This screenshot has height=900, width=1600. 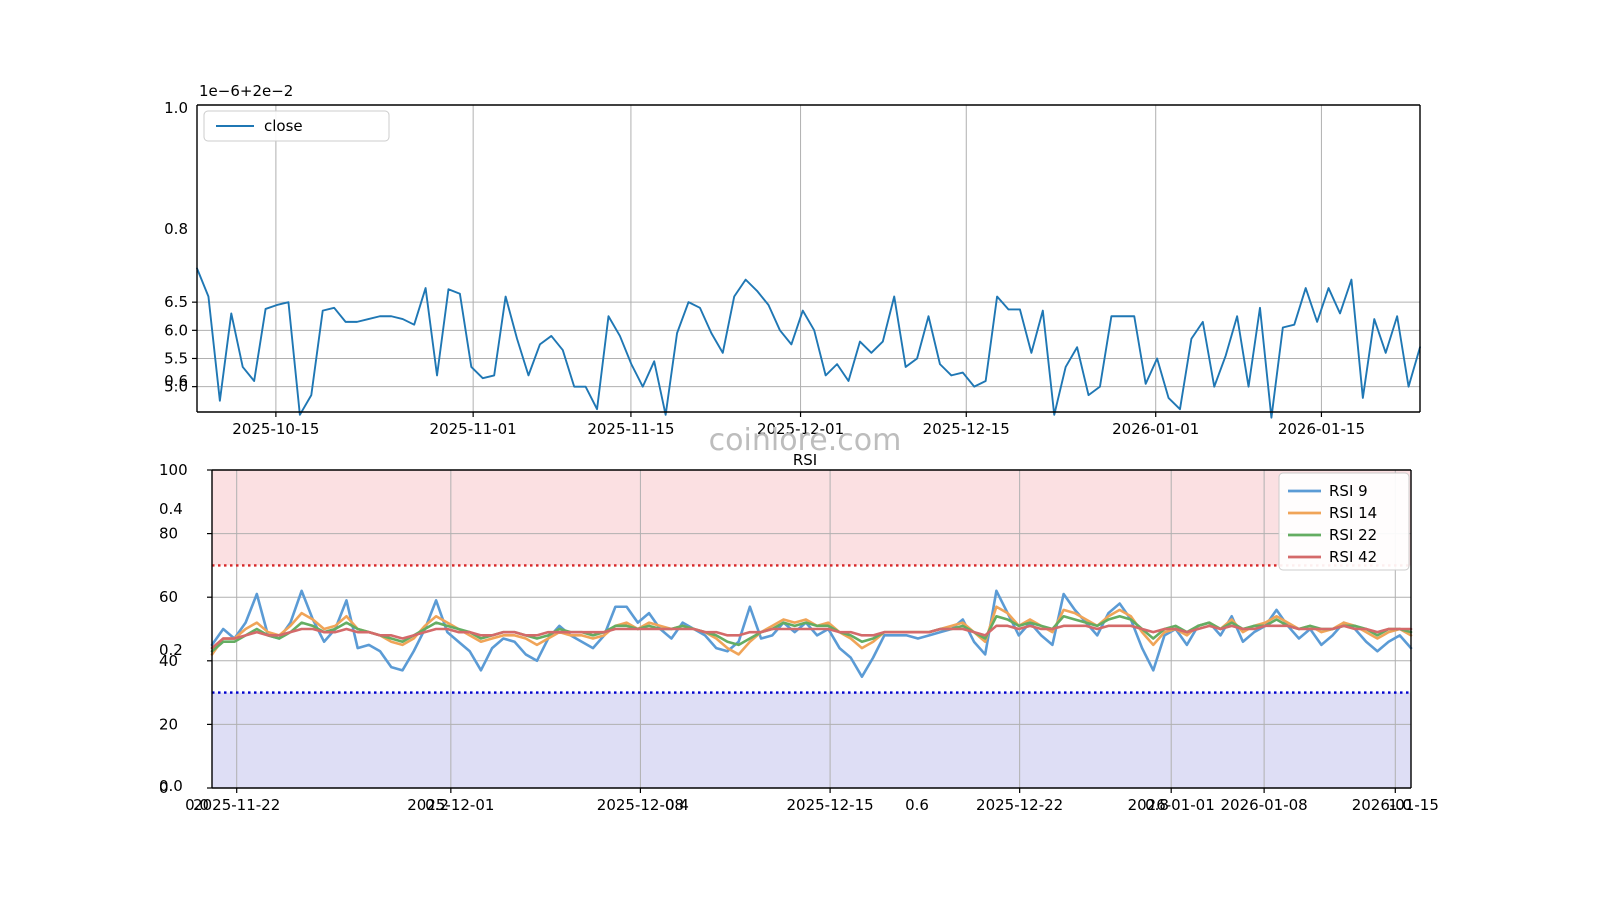 I want to click on rsi-xtick-overlay-label: 0.4, so click(x=677, y=805).